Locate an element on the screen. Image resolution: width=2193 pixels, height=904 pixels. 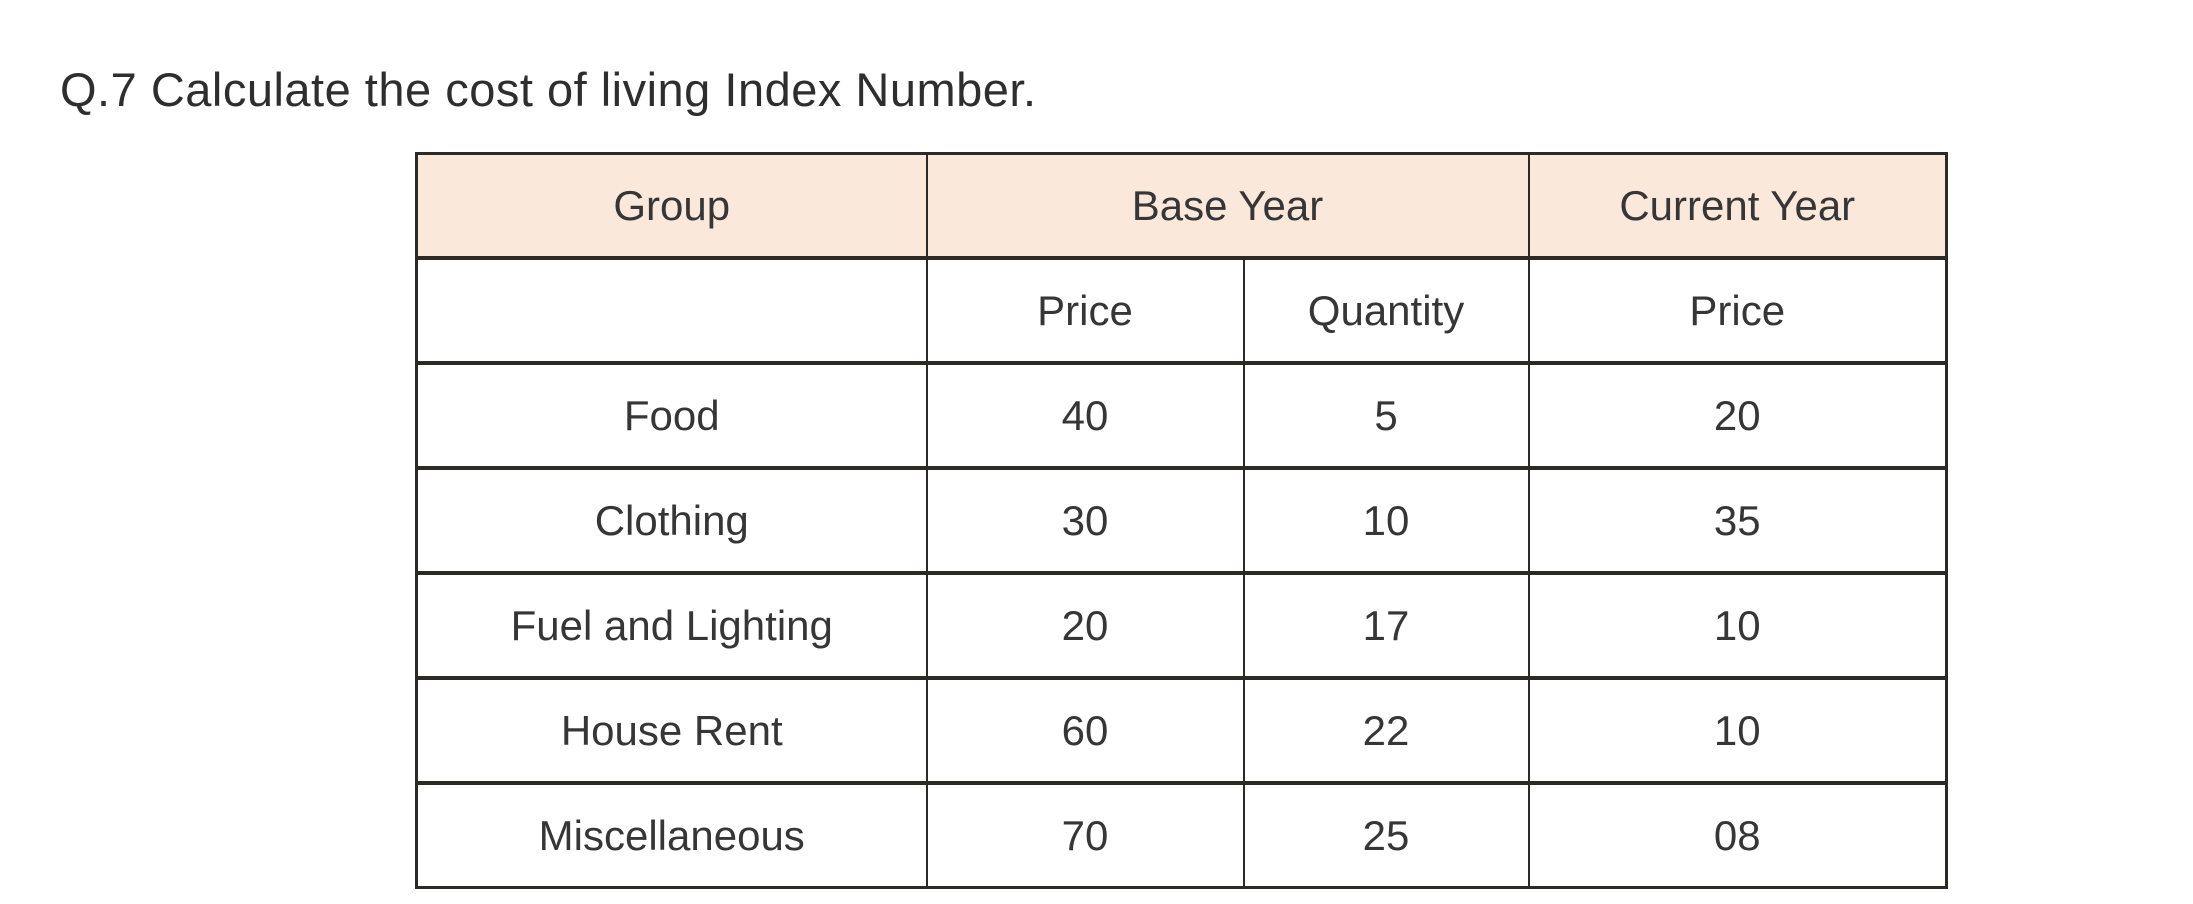
cell-base-price: 60 is located at coordinates (1085, 731).